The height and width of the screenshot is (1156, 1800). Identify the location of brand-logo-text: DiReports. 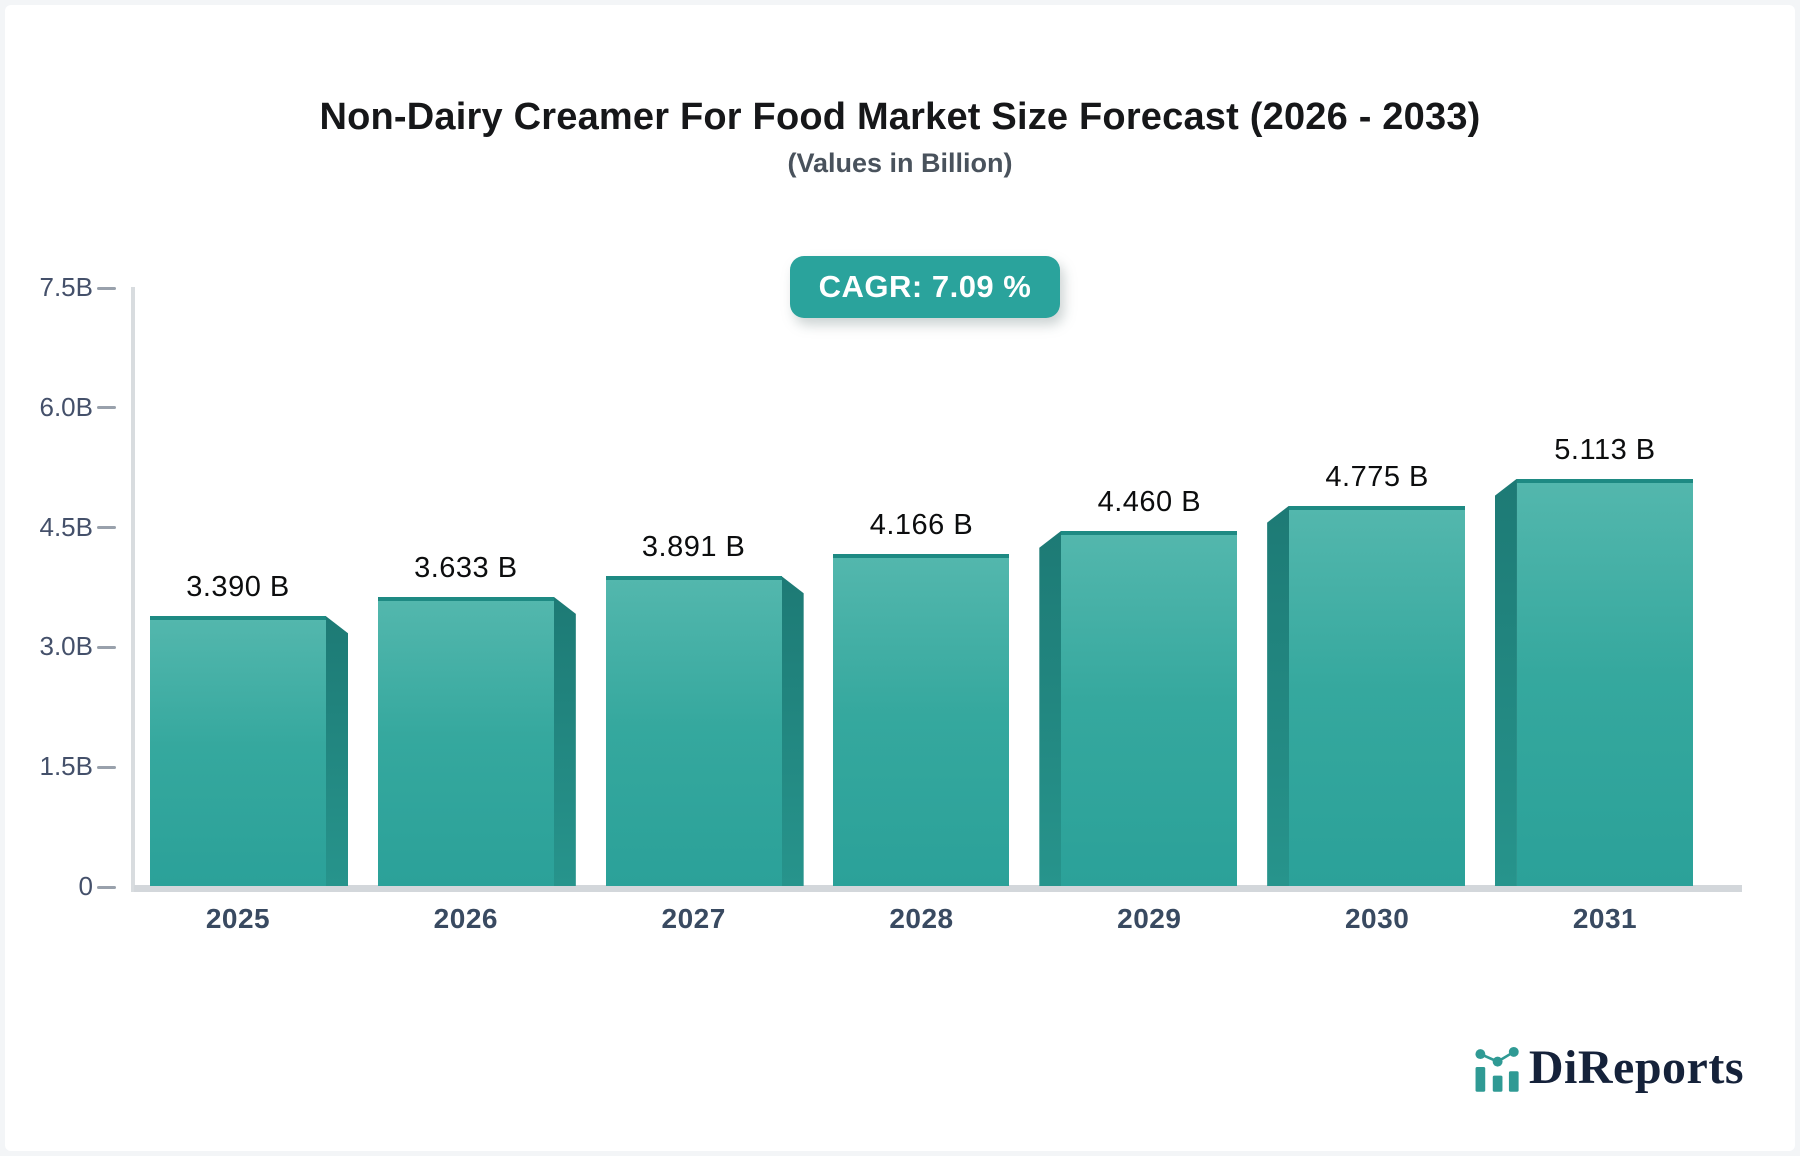
(1636, 1067).